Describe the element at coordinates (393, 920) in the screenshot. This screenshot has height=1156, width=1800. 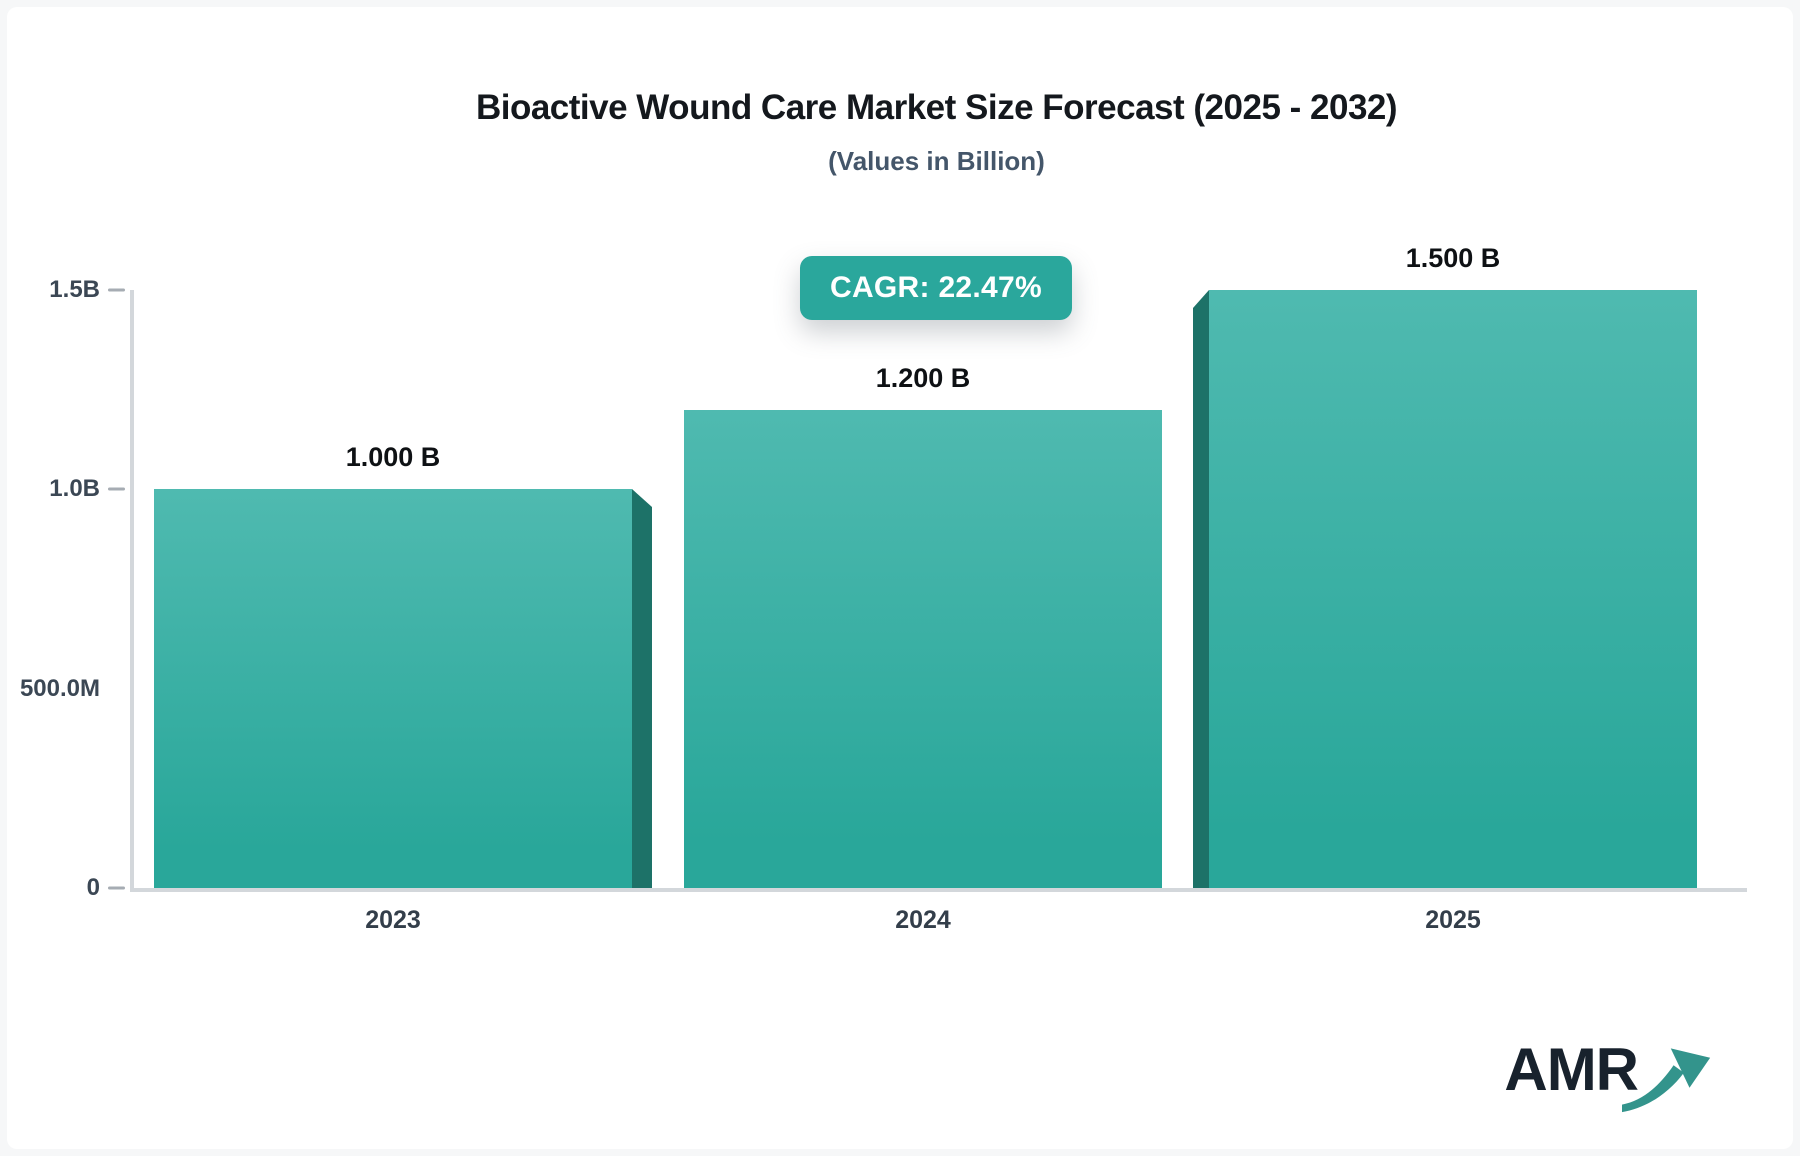
I see `x-axis-label-2023: 2023` at that location.